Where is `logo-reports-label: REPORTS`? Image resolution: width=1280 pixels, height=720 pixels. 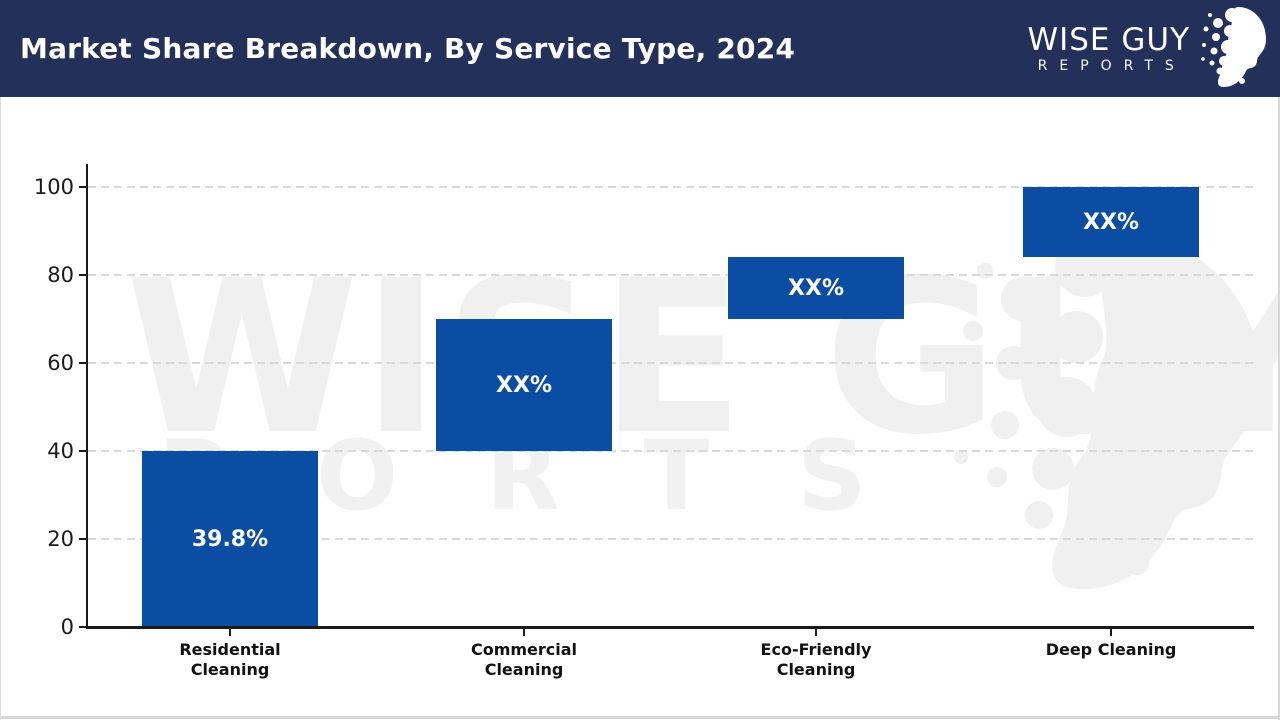 logo-reports-label: REPORTS is located at coordinates (1111, 65).